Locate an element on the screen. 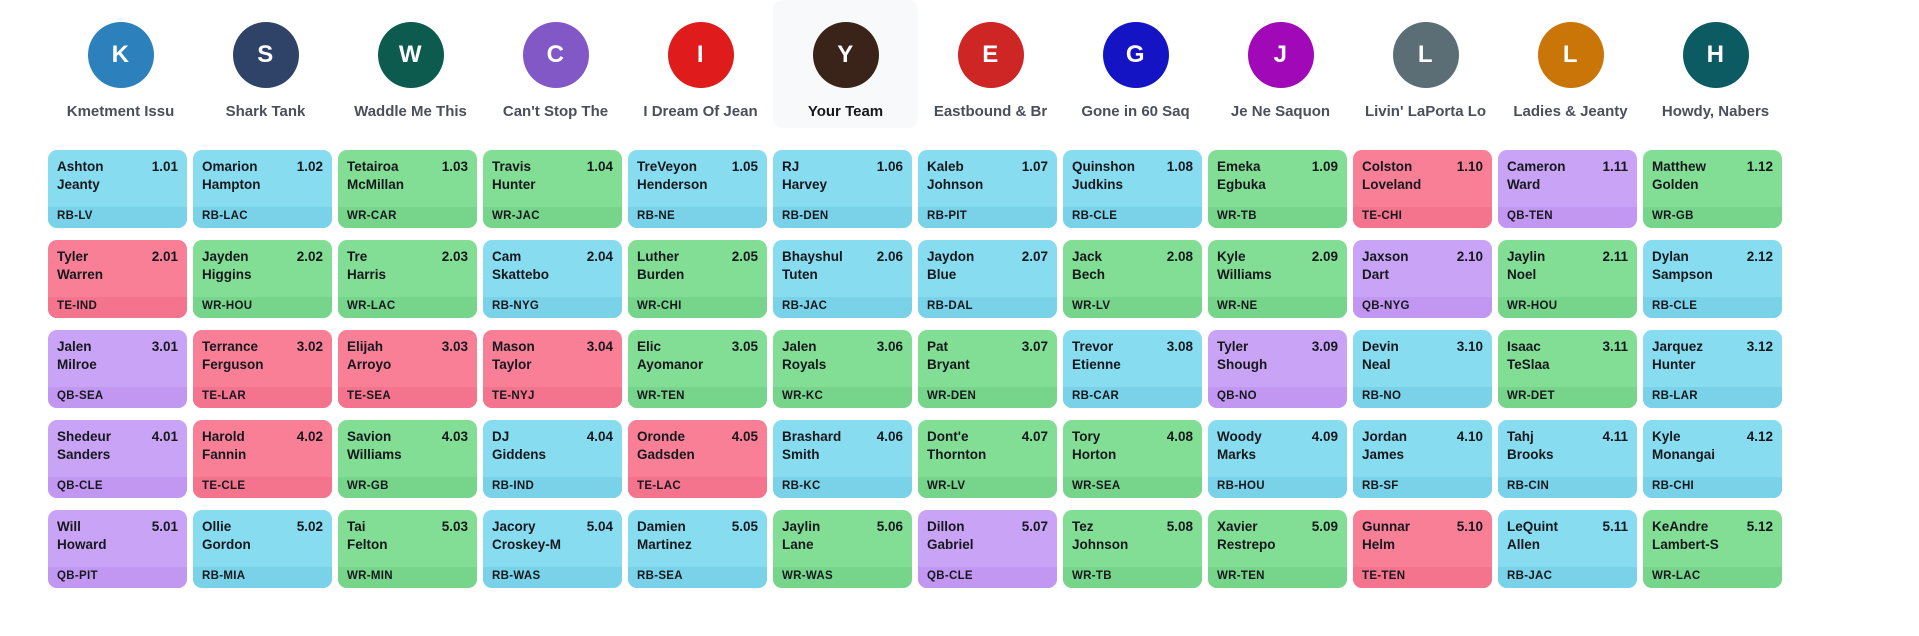 The height and width of the screenshot is (636, 1919). pick-card: Tyler 2.01 Warren TE-IND is located at coordinates (117, 279).